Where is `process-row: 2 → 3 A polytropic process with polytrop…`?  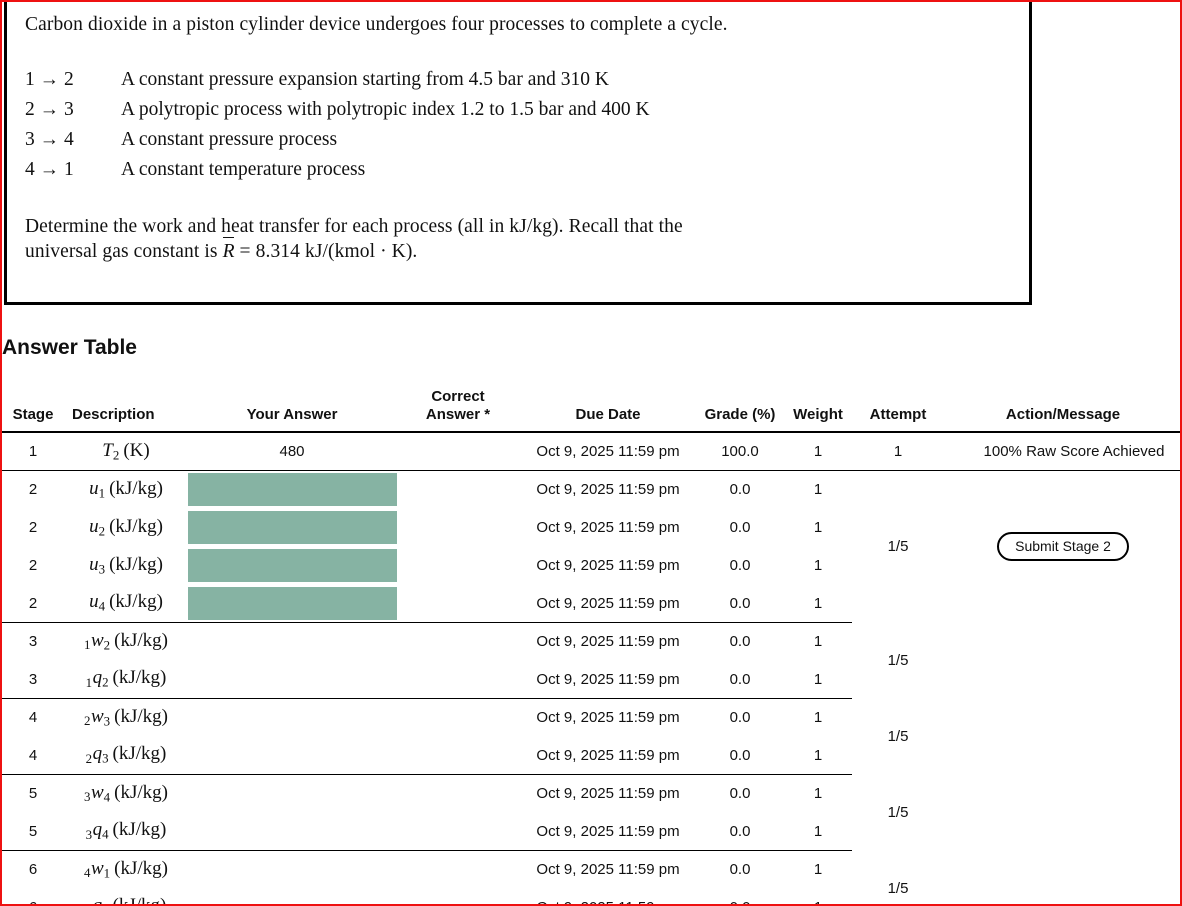 process-row: 2 → 3 A polytropic process with polytrop… is located at coordinates (337, 112).